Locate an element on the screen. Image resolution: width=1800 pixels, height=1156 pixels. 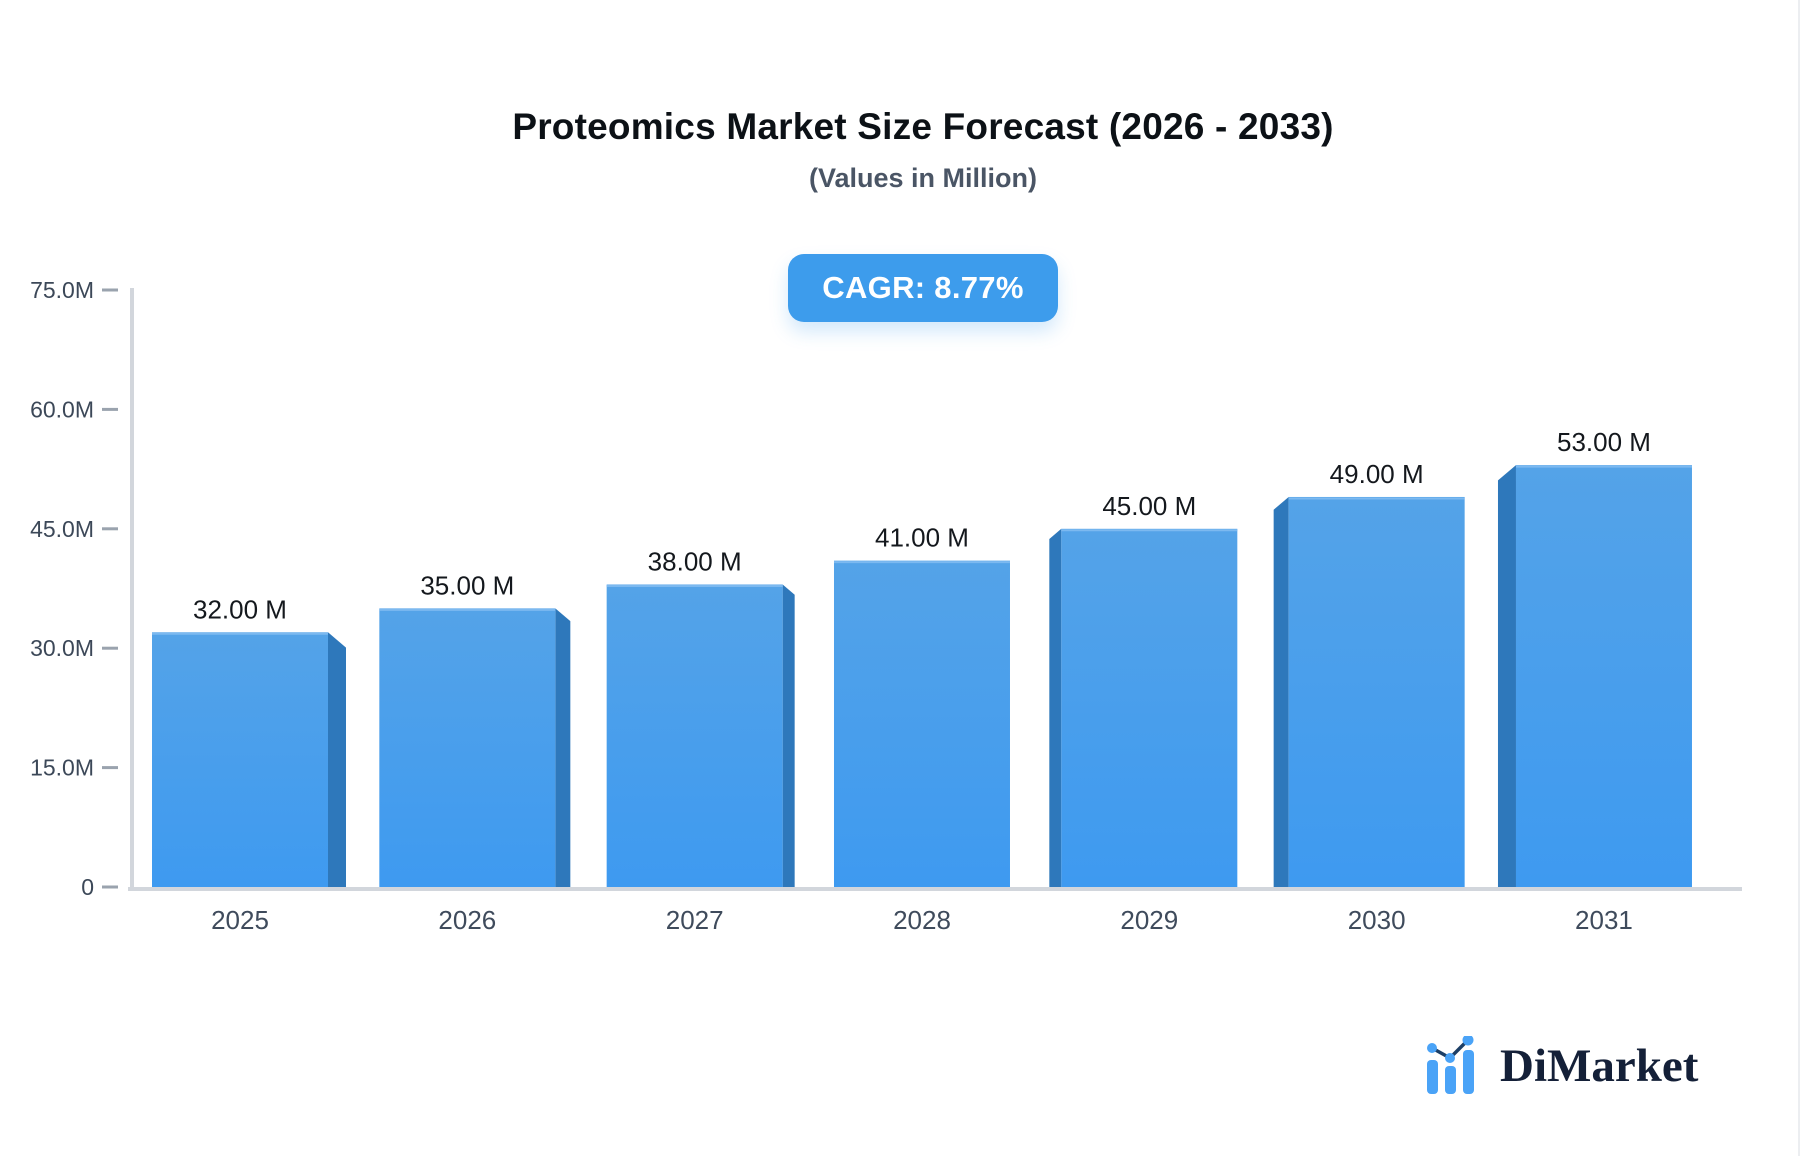
logo-bars-icon is located at coordinates (1450, 1072).